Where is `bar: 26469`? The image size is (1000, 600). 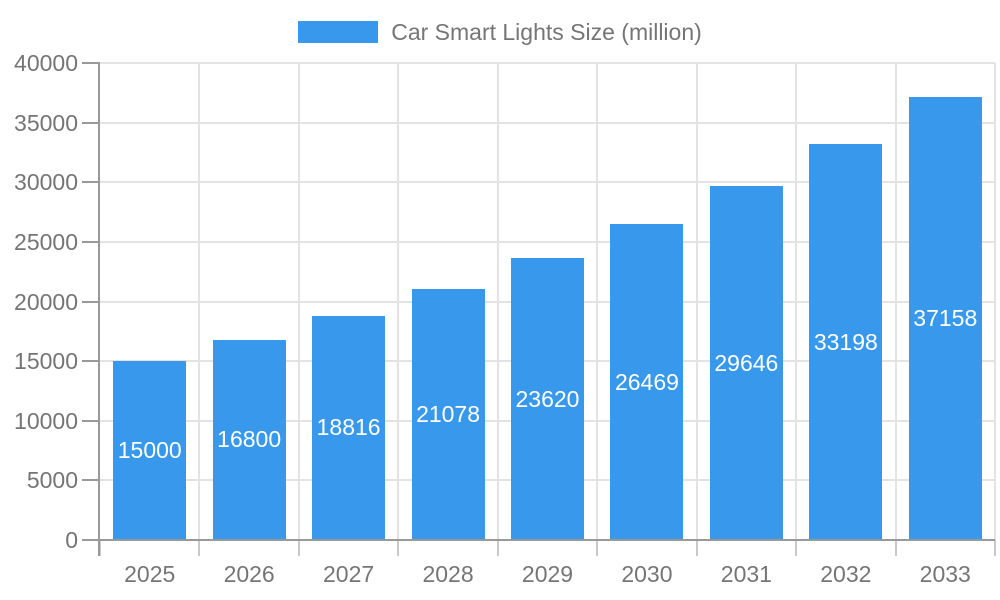 bar: 26469 is located at coordinates (647, 382).